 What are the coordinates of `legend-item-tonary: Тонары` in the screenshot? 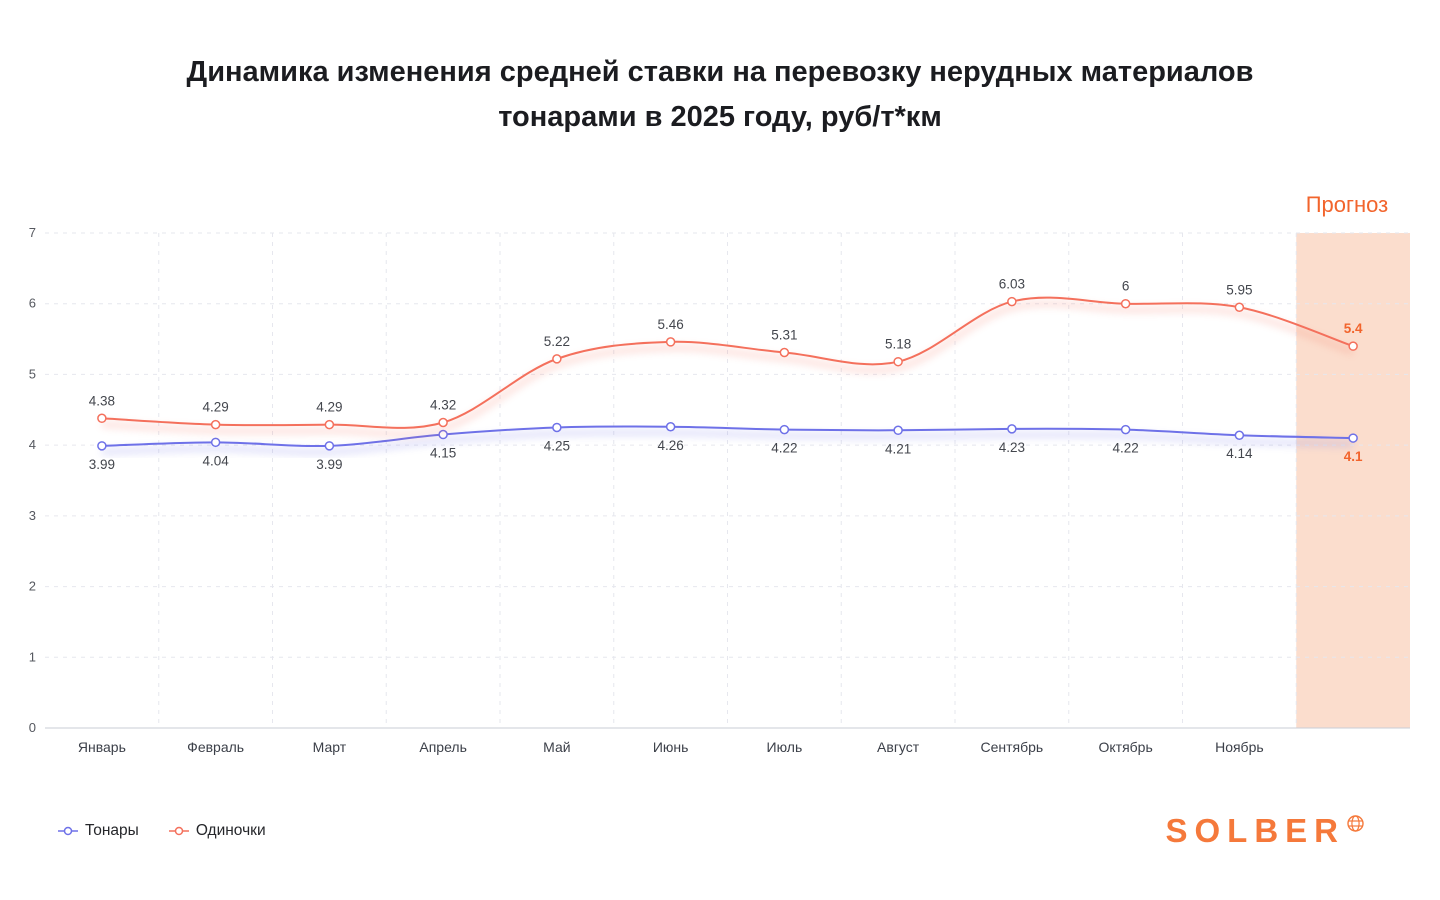 It's located at (98, 831).